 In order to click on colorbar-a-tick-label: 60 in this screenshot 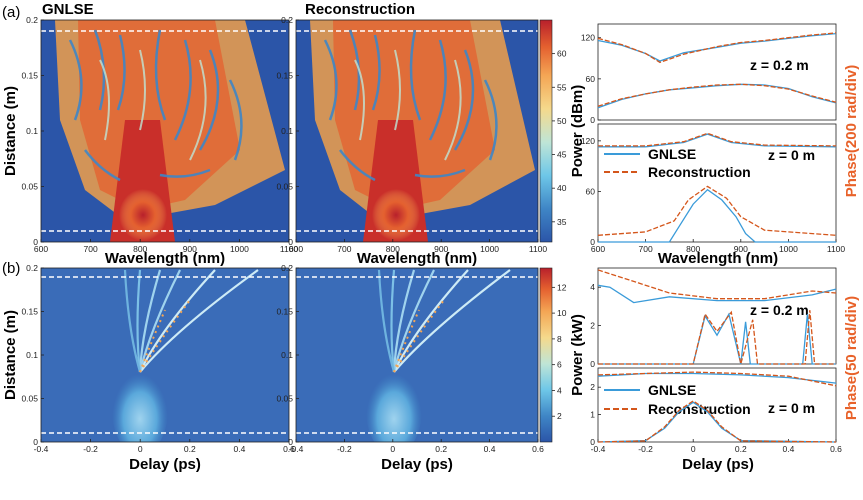, I will do `click(562, 54)`.